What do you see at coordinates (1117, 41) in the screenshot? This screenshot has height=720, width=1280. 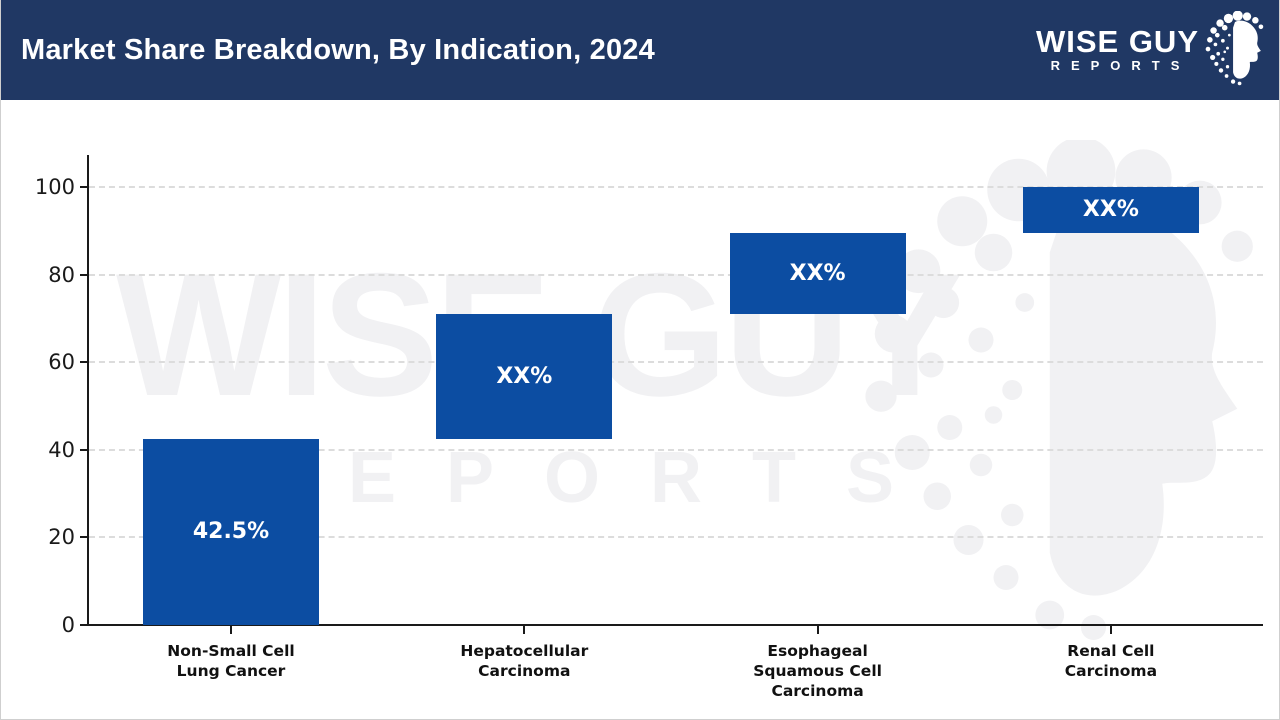 I see `logo-wordmark: WISE GUY` at bounding box center [1117, 41].